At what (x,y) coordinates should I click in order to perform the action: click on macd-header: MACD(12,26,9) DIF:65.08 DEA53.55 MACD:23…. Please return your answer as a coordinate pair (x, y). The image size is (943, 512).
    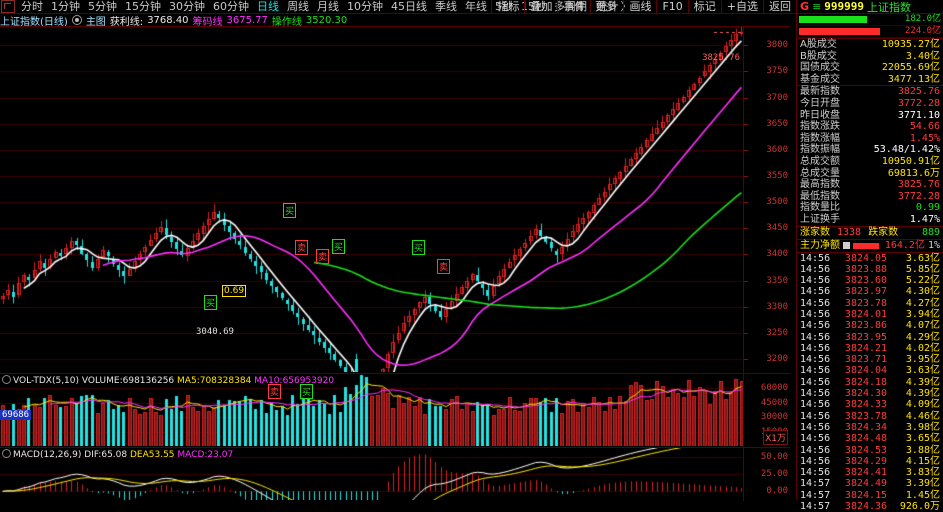
    Looking at the image, I should click on (117, 454).